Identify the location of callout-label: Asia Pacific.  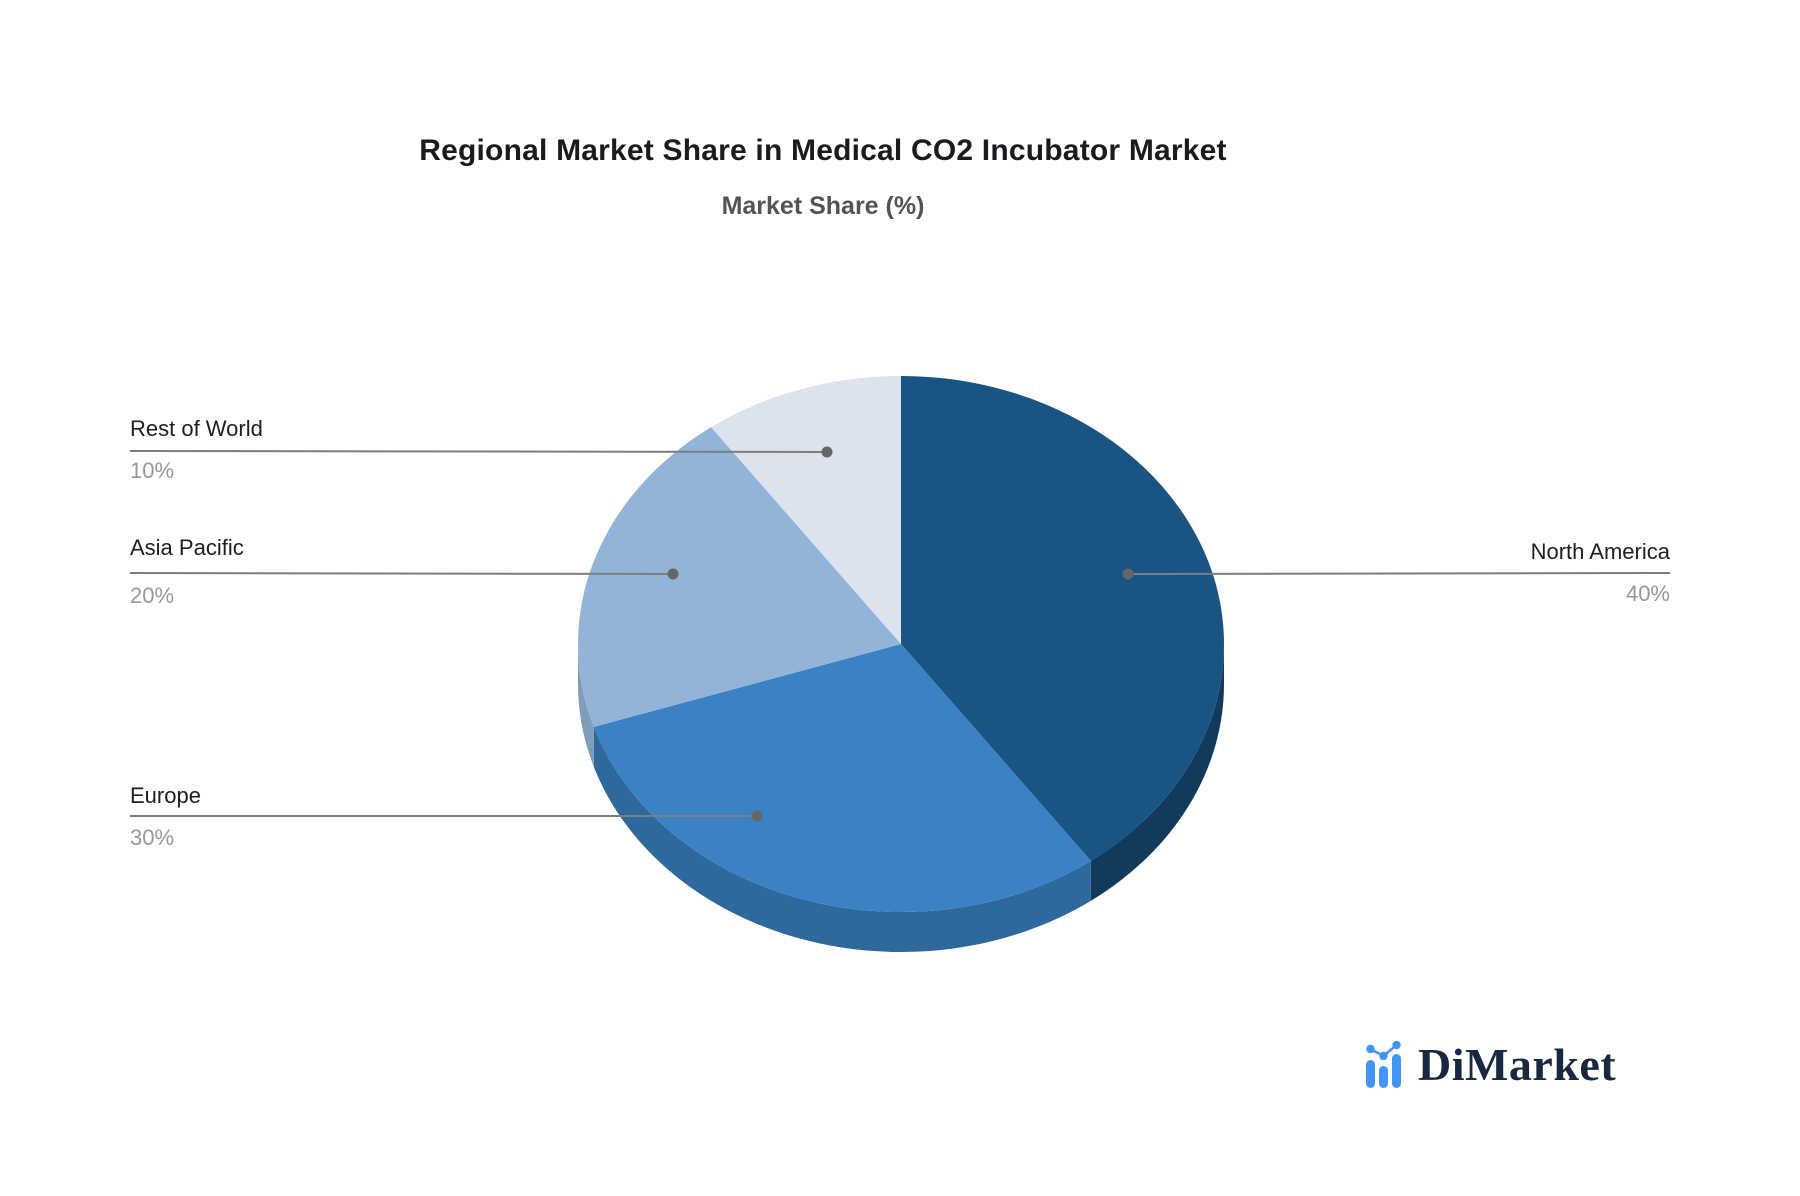
(187, 547).